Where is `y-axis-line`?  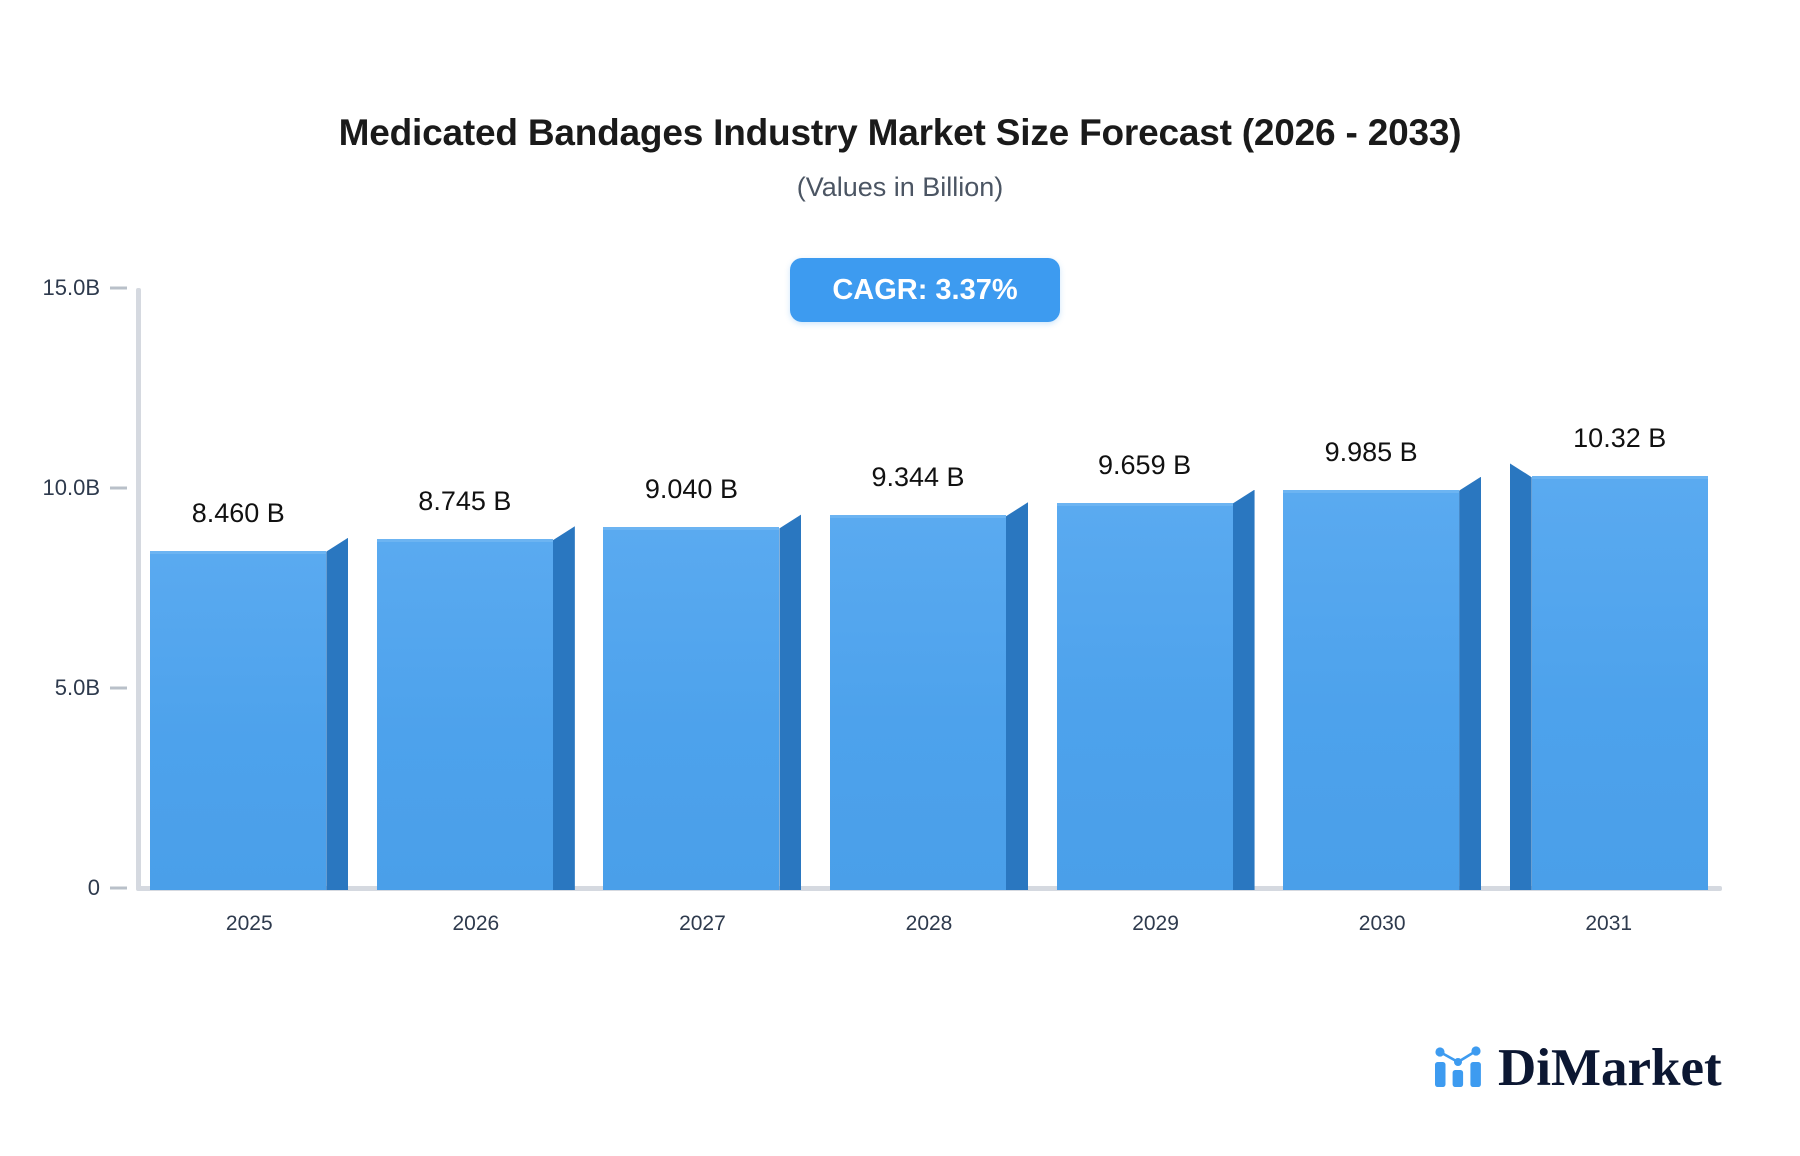 y-axis-line is located at coordinates (138, 589).